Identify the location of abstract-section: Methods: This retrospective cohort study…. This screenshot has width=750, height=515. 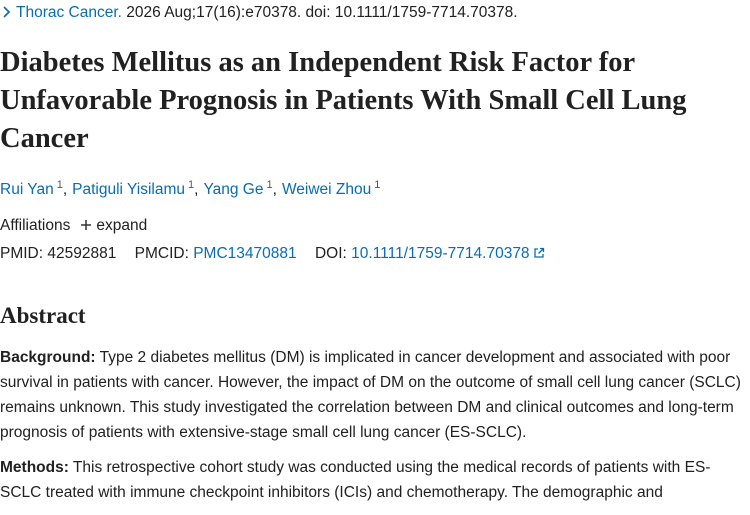
(371, 480).